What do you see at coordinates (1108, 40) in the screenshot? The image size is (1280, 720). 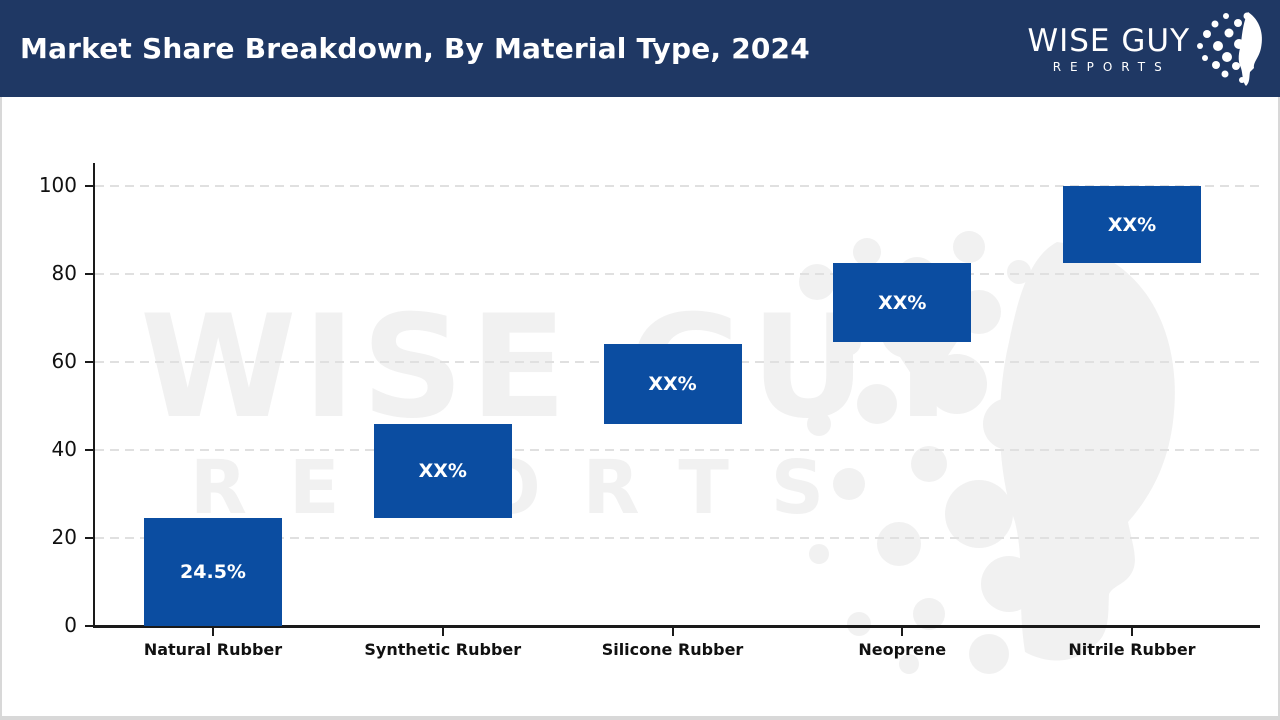 I see `logo-wordmark: WISE GUY` at bounding box center [1108, 40].